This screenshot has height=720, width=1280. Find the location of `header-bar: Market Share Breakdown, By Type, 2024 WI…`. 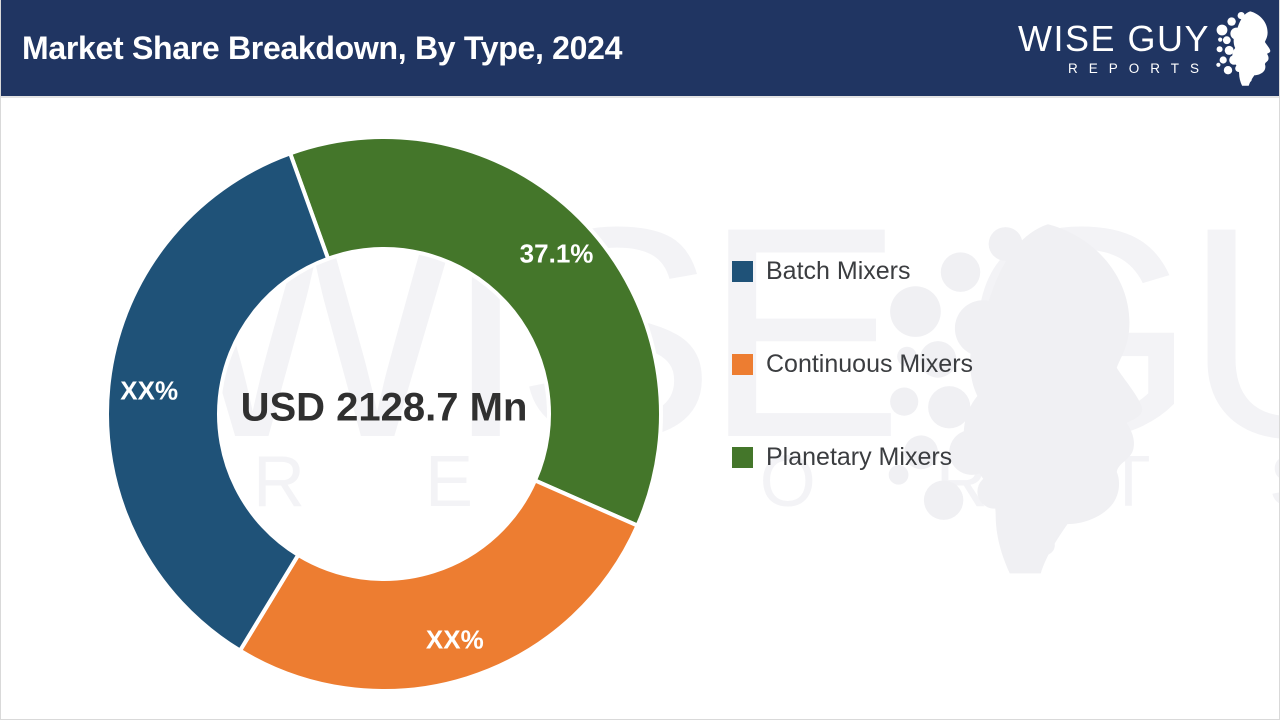

header-bar: Market Share Breakdown, By Type, 2024 WI… is located at coordinates (640, 49).